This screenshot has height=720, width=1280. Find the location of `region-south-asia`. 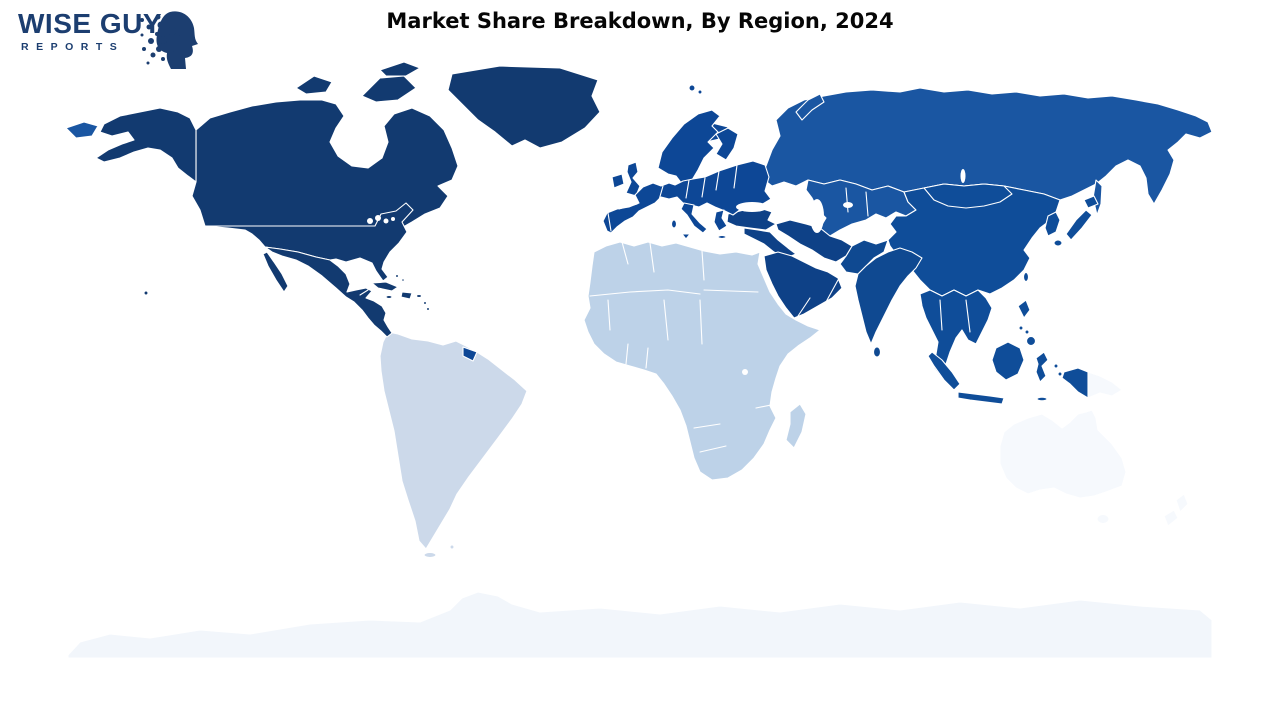

region-south-asia is located at coordinates (881, 298).